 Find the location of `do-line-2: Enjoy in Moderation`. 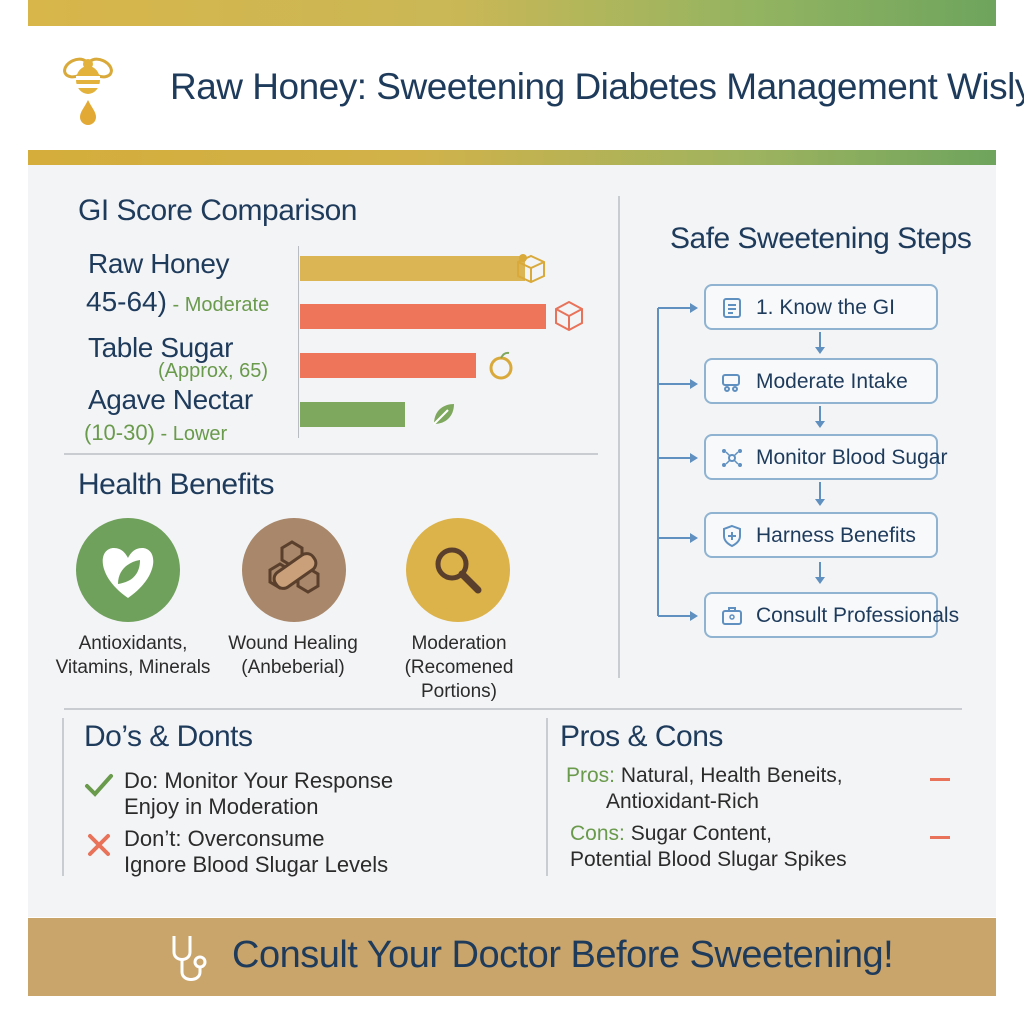

do-line-2: Enjoy in Moderation is located at coordinates (221, 806).